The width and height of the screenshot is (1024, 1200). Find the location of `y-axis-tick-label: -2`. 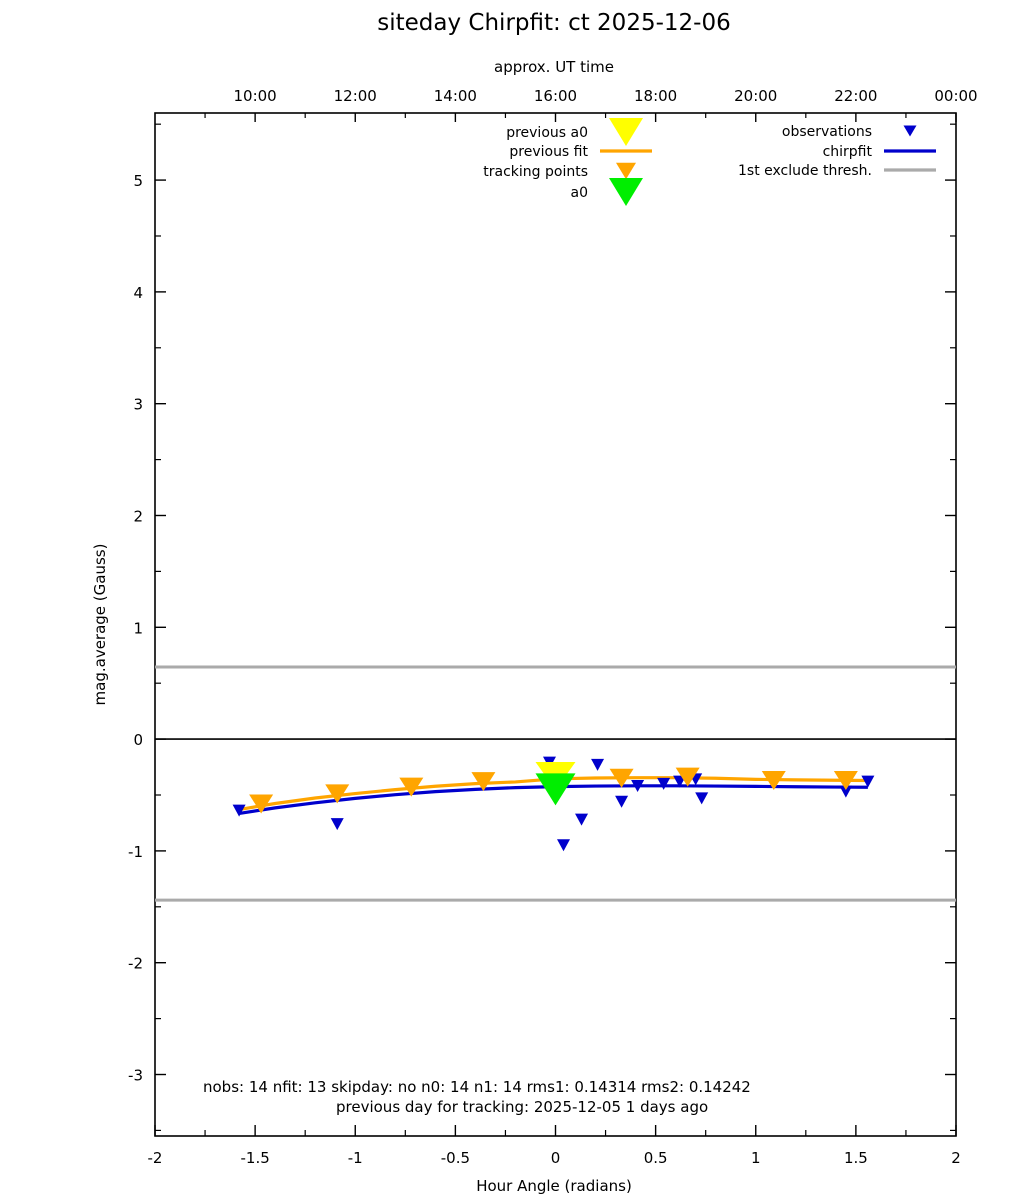

y-axis-tick-label: -2 is located at coordinates (135, 964).